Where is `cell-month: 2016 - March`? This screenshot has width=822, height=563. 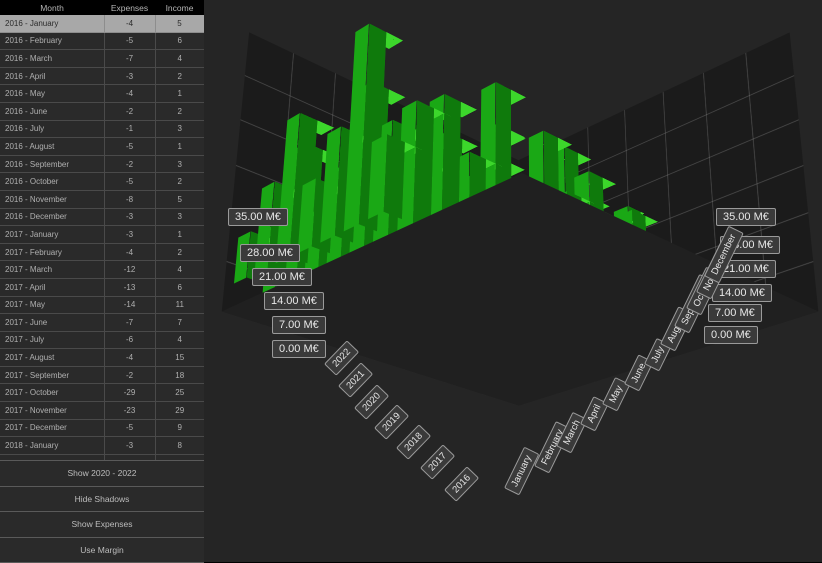 cell-month: 2016 - March is located at coordinates (52, 59).